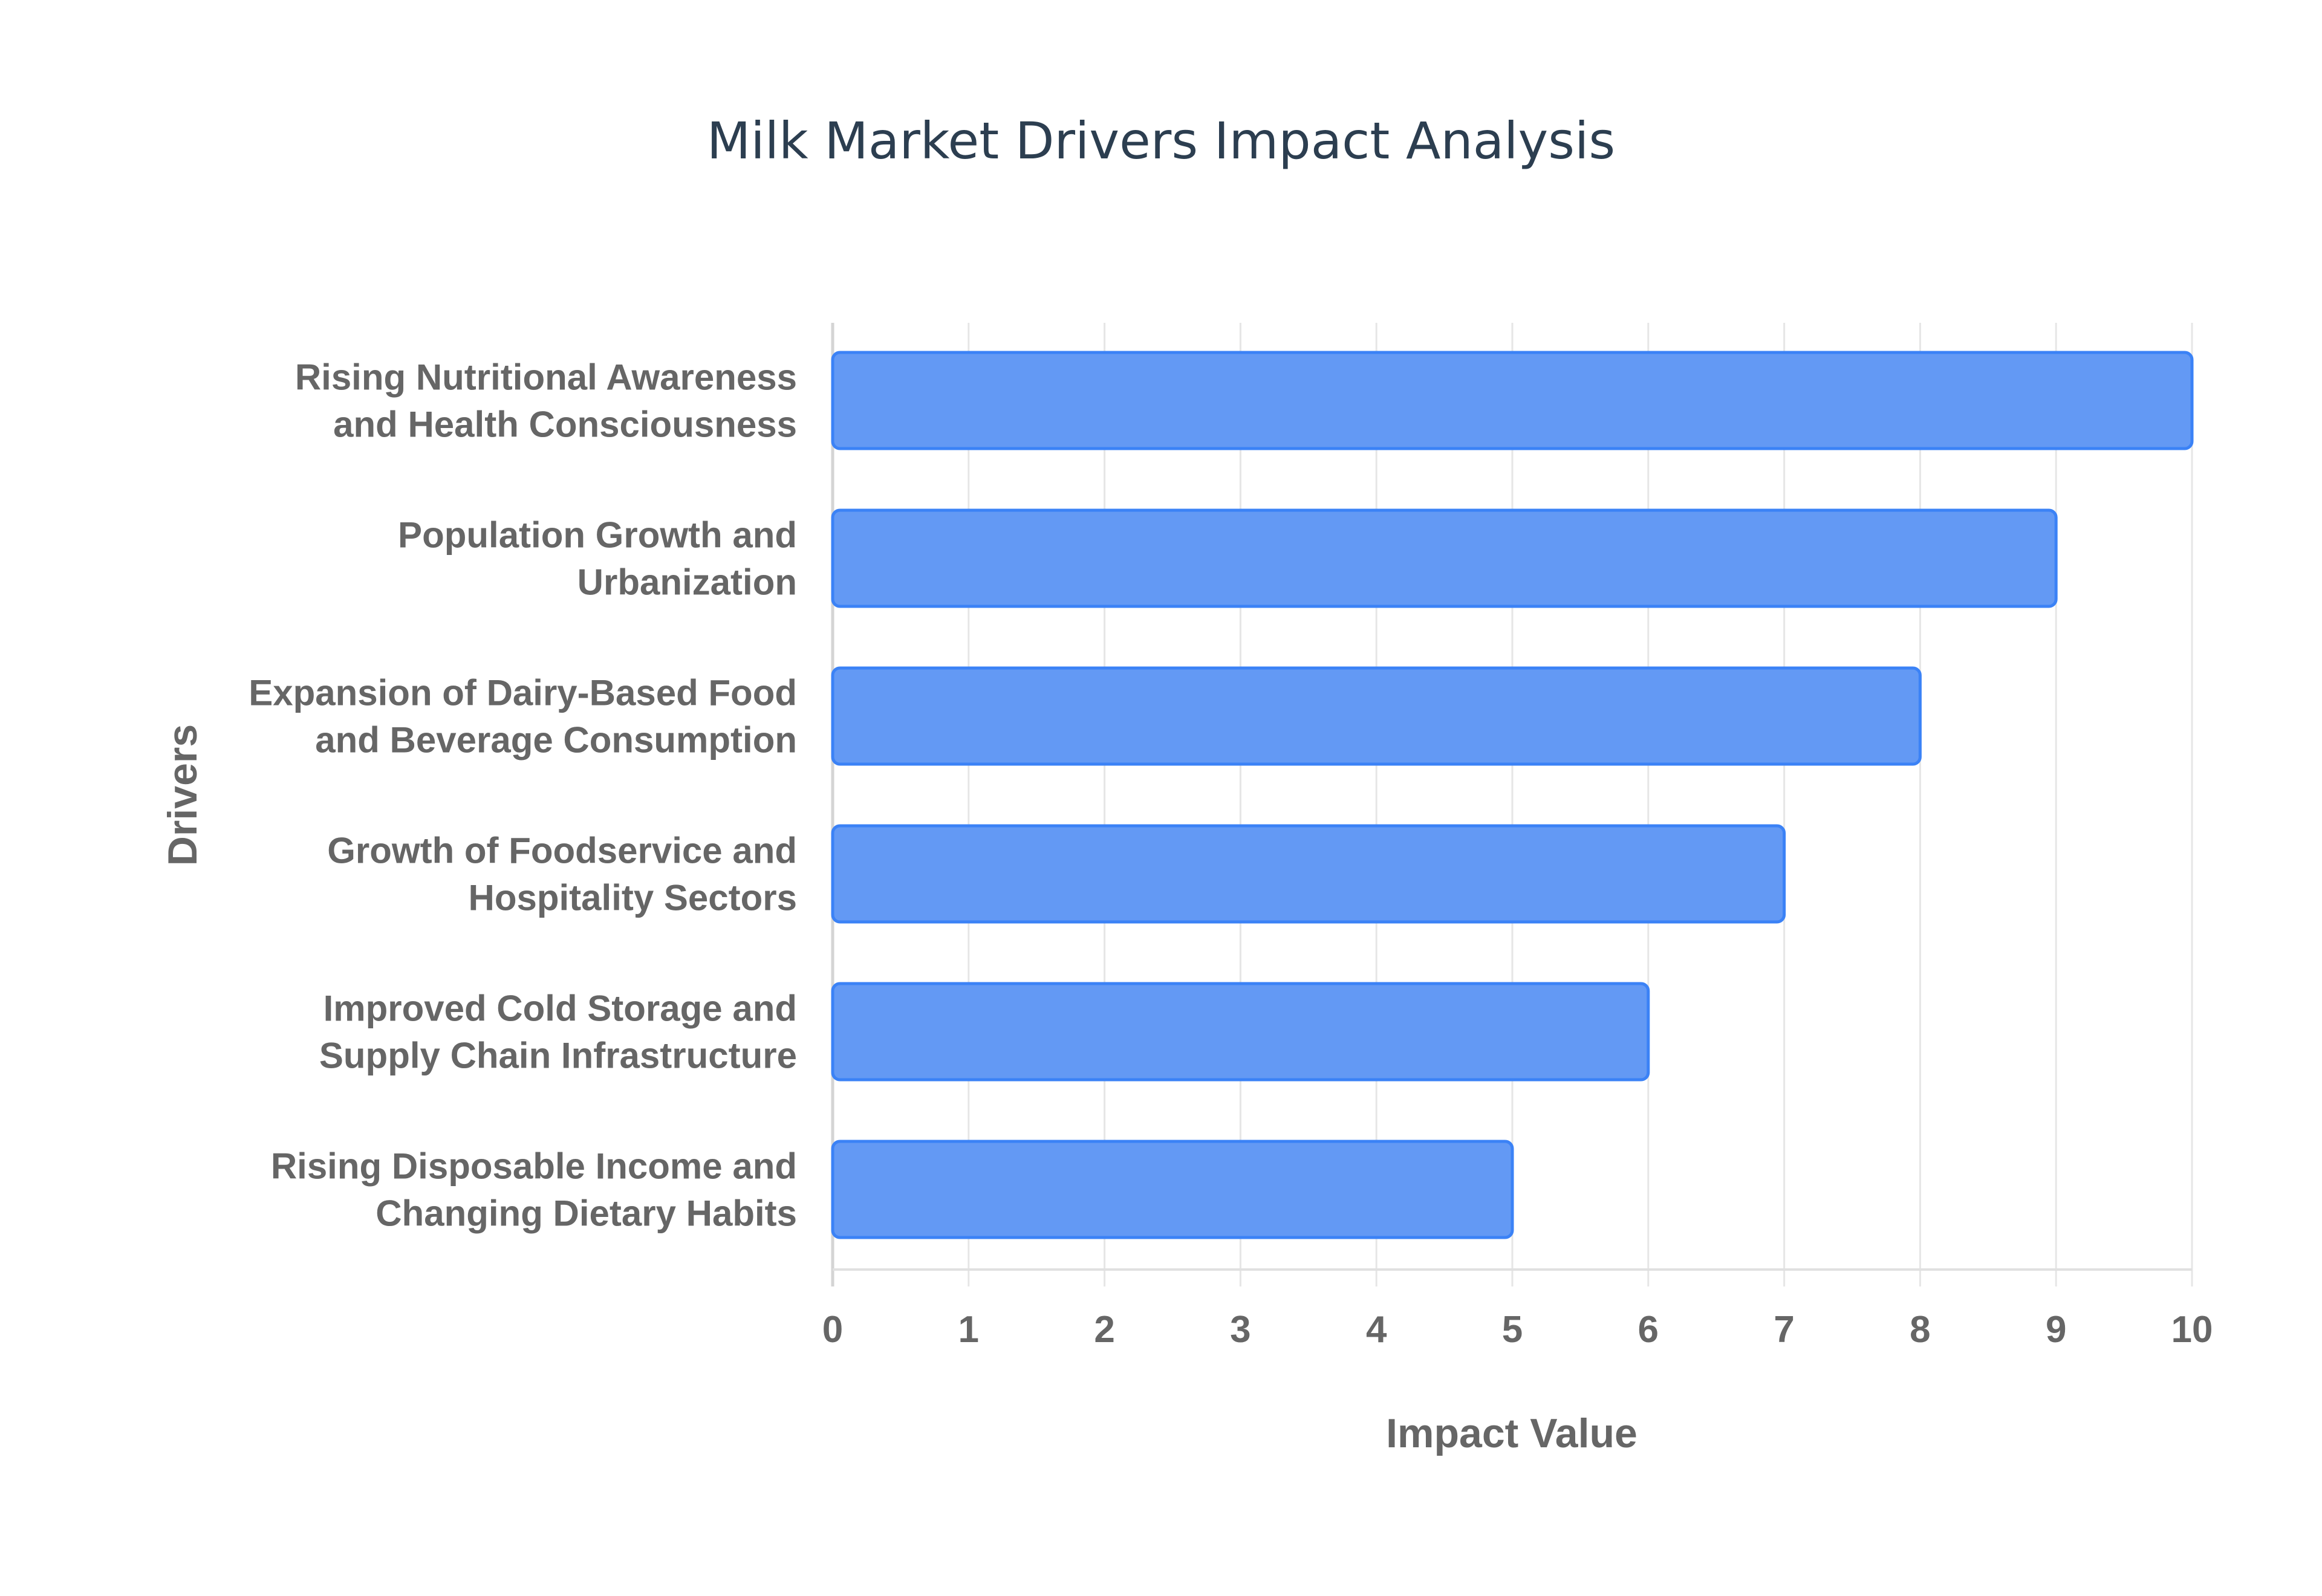 The image size is (2322, 1596). Describe the element at coordinates (1920, 1330) in the screenshot. I see `x-tick-label: 8` at that location.